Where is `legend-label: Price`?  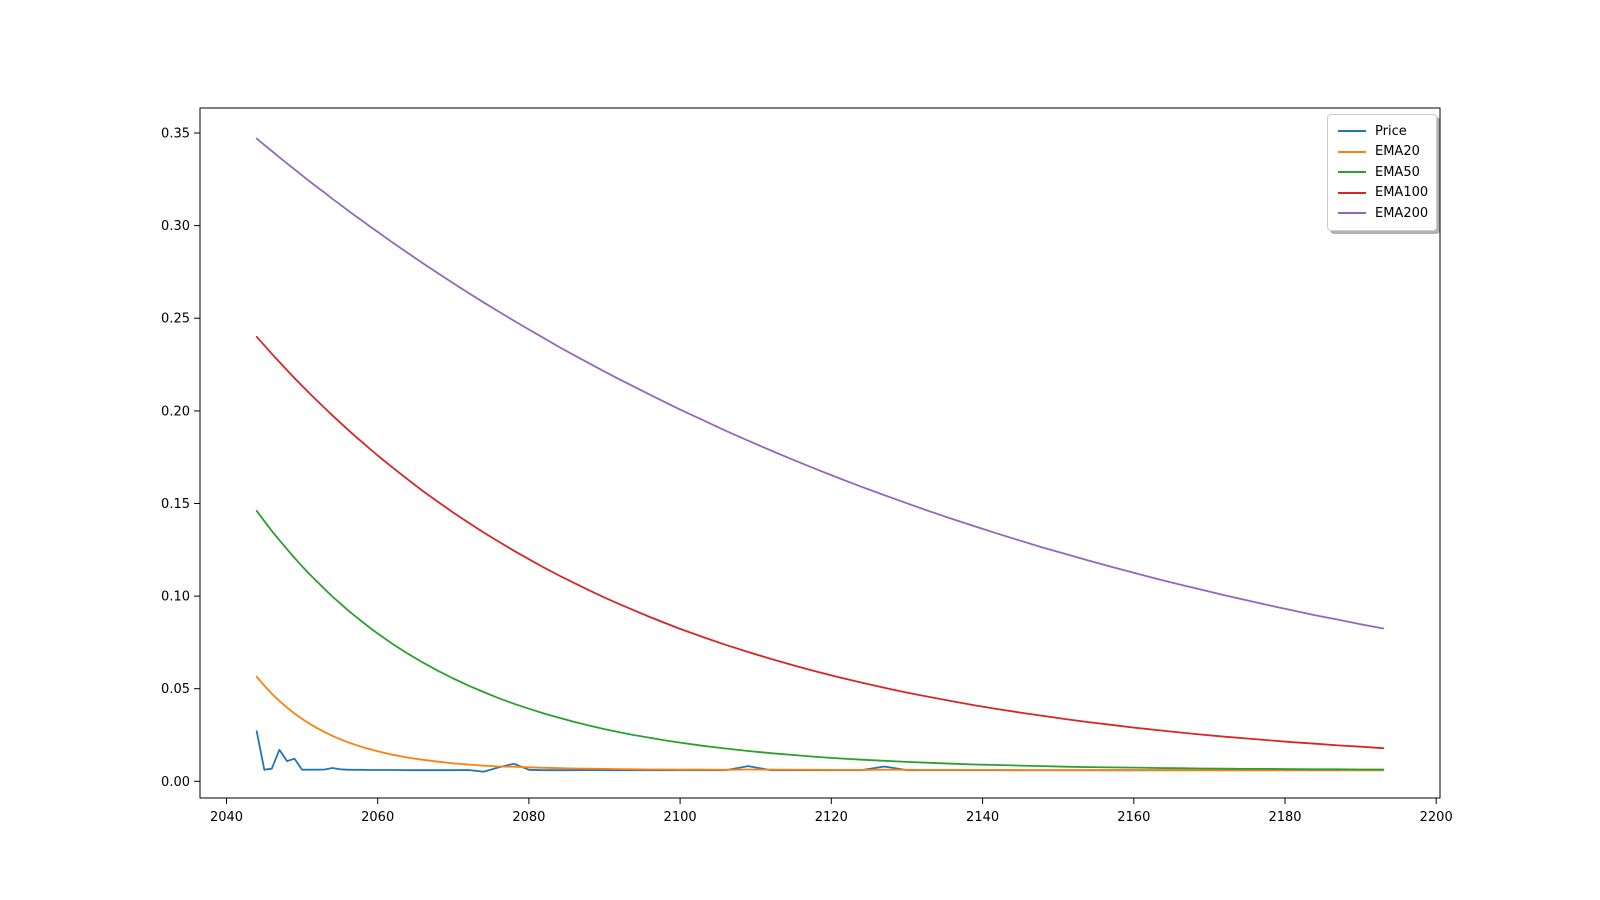
legend-label: Price is located at coordinates (1391, 131).